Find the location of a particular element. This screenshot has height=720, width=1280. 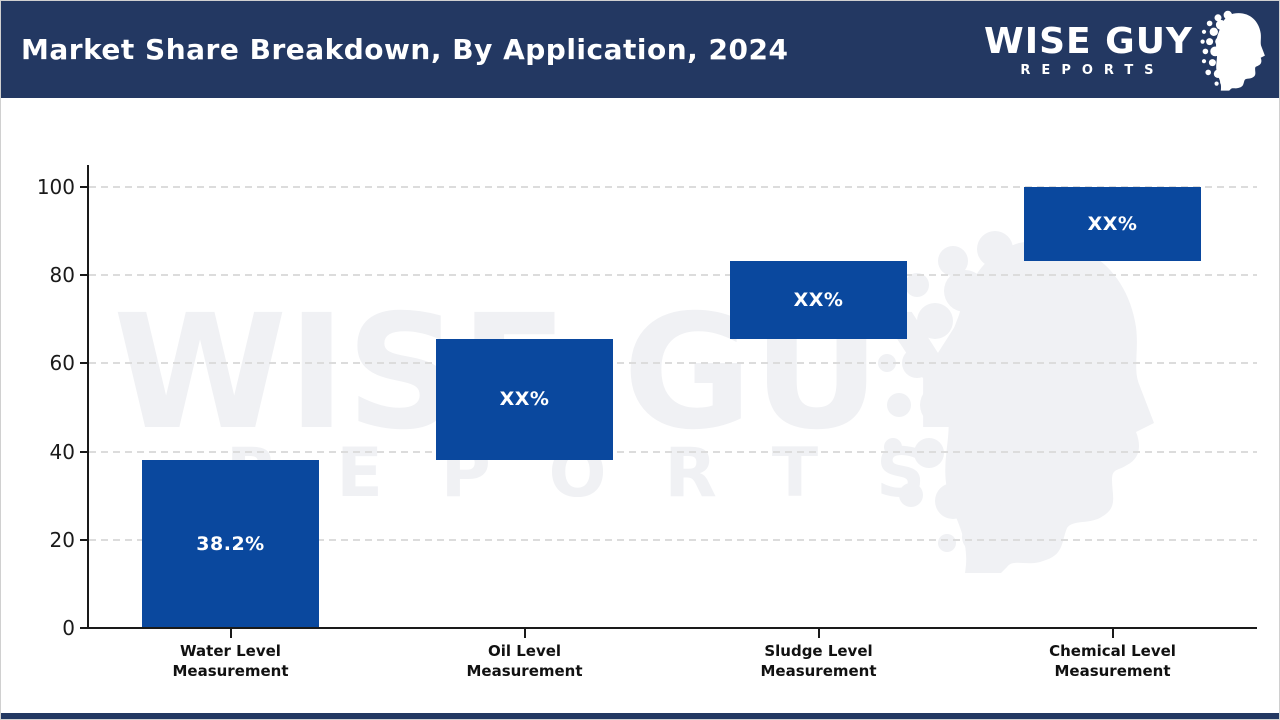

x-category-label: Sludge Level Measurement is located at coordinates (818, 661).